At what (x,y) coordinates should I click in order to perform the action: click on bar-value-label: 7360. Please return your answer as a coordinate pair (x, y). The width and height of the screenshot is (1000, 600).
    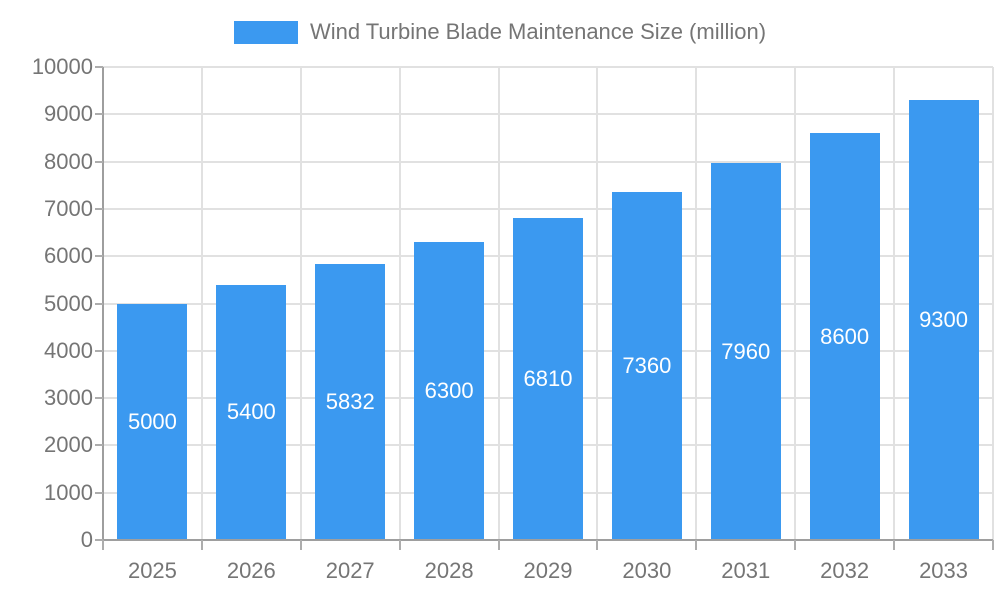
    Looking at the image, I should click on (647, 365).